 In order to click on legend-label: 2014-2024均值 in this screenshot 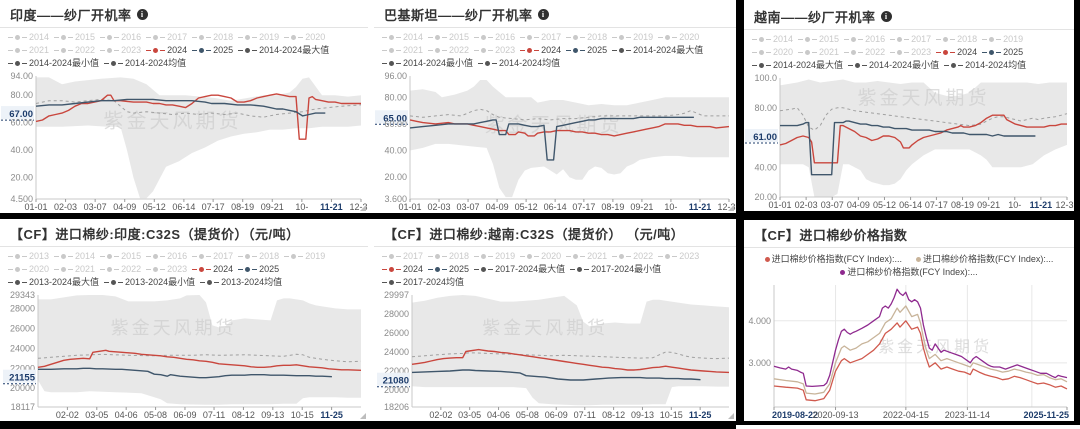, I will do `click(996, 65)`.